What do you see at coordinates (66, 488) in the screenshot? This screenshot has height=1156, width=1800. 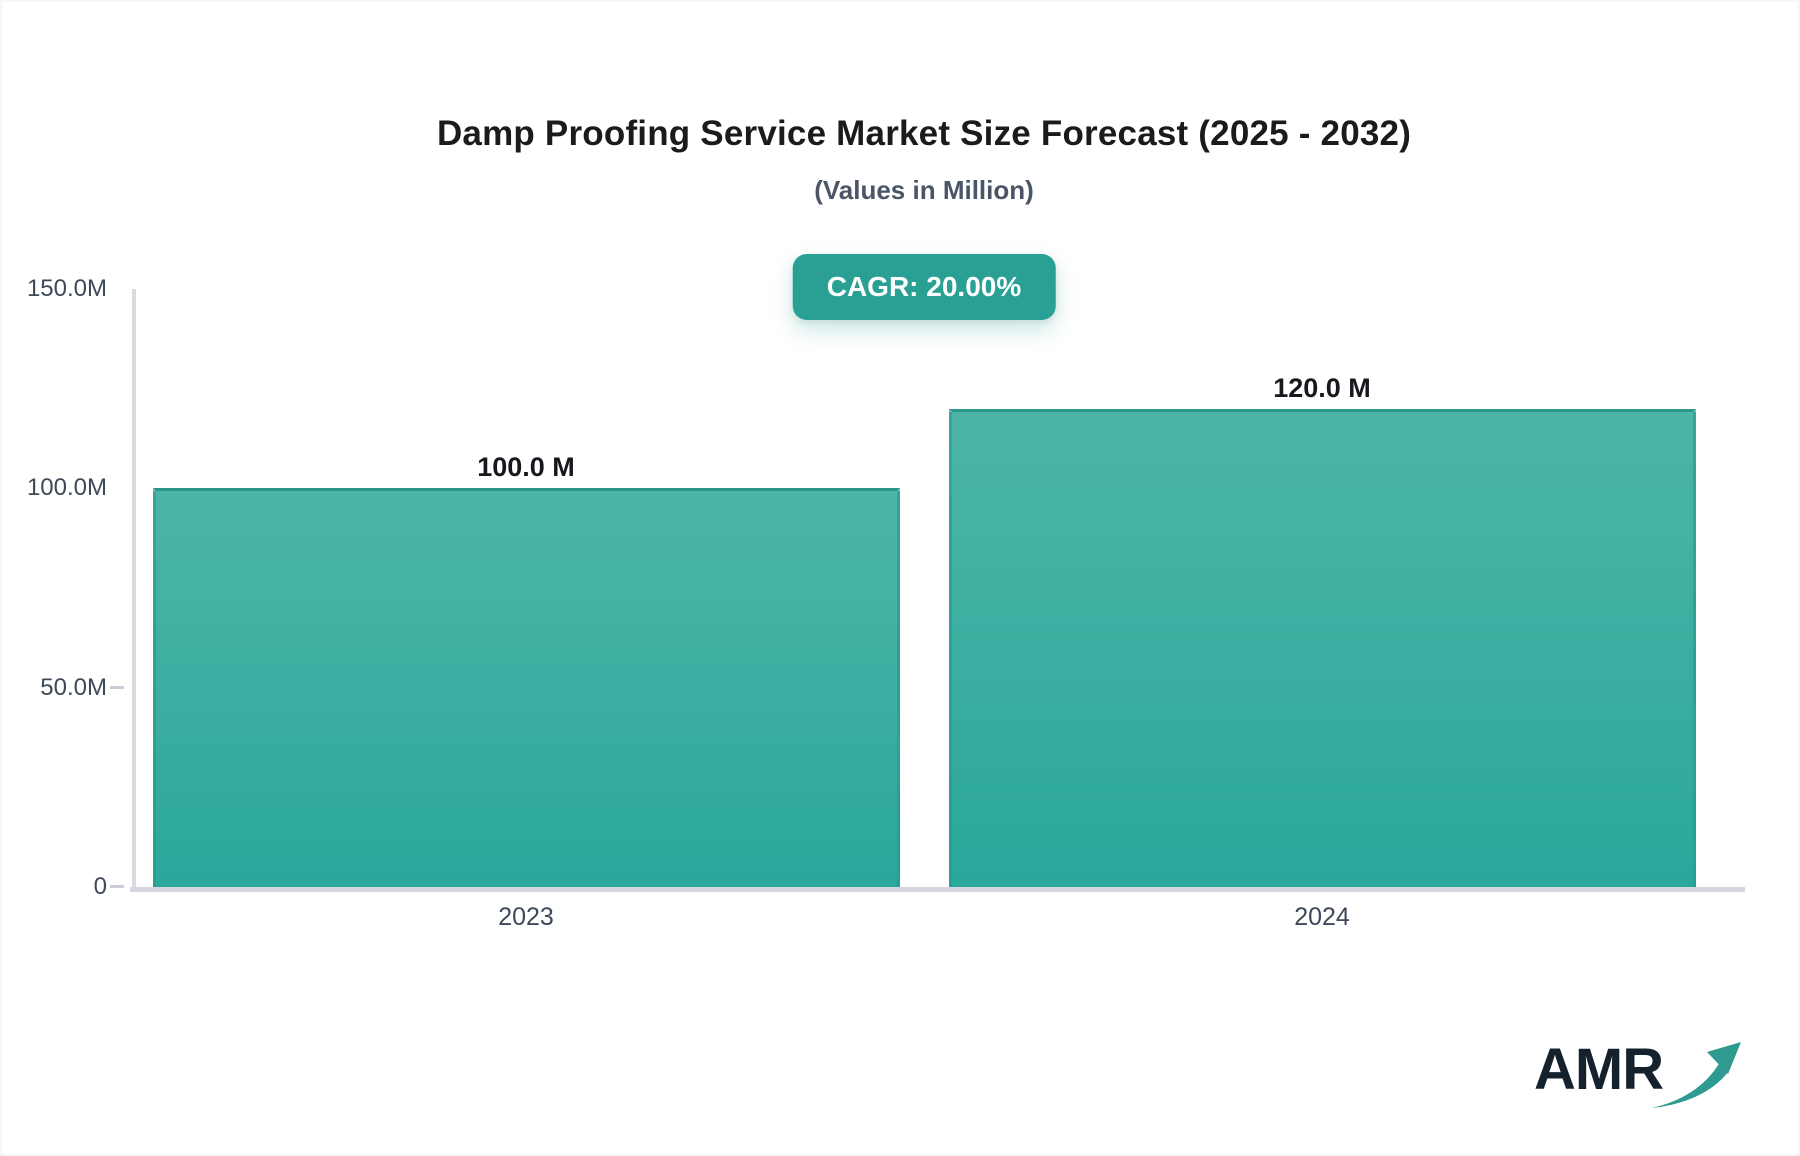 I see `y-tick-label: 100.0M` at bounding box center [66, 488].